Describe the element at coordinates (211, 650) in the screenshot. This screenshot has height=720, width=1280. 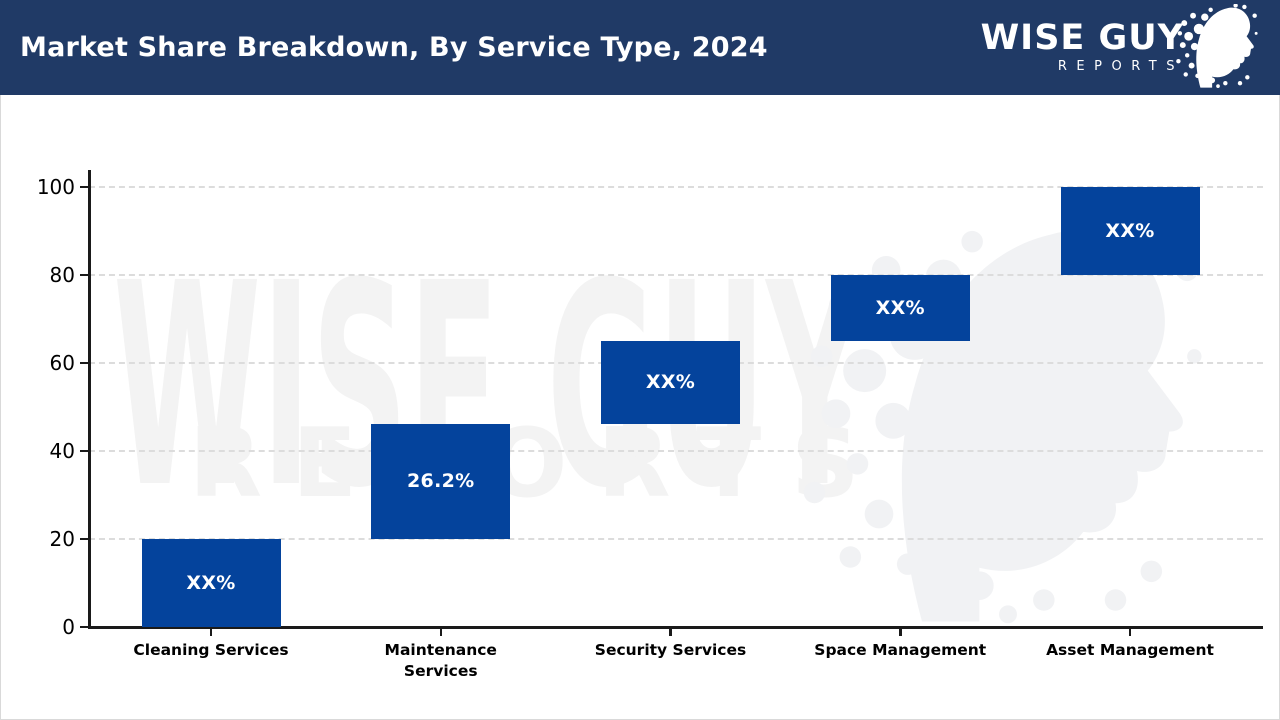
I see `x-category-label-cleaning-services: Cleaning Services` at that location.